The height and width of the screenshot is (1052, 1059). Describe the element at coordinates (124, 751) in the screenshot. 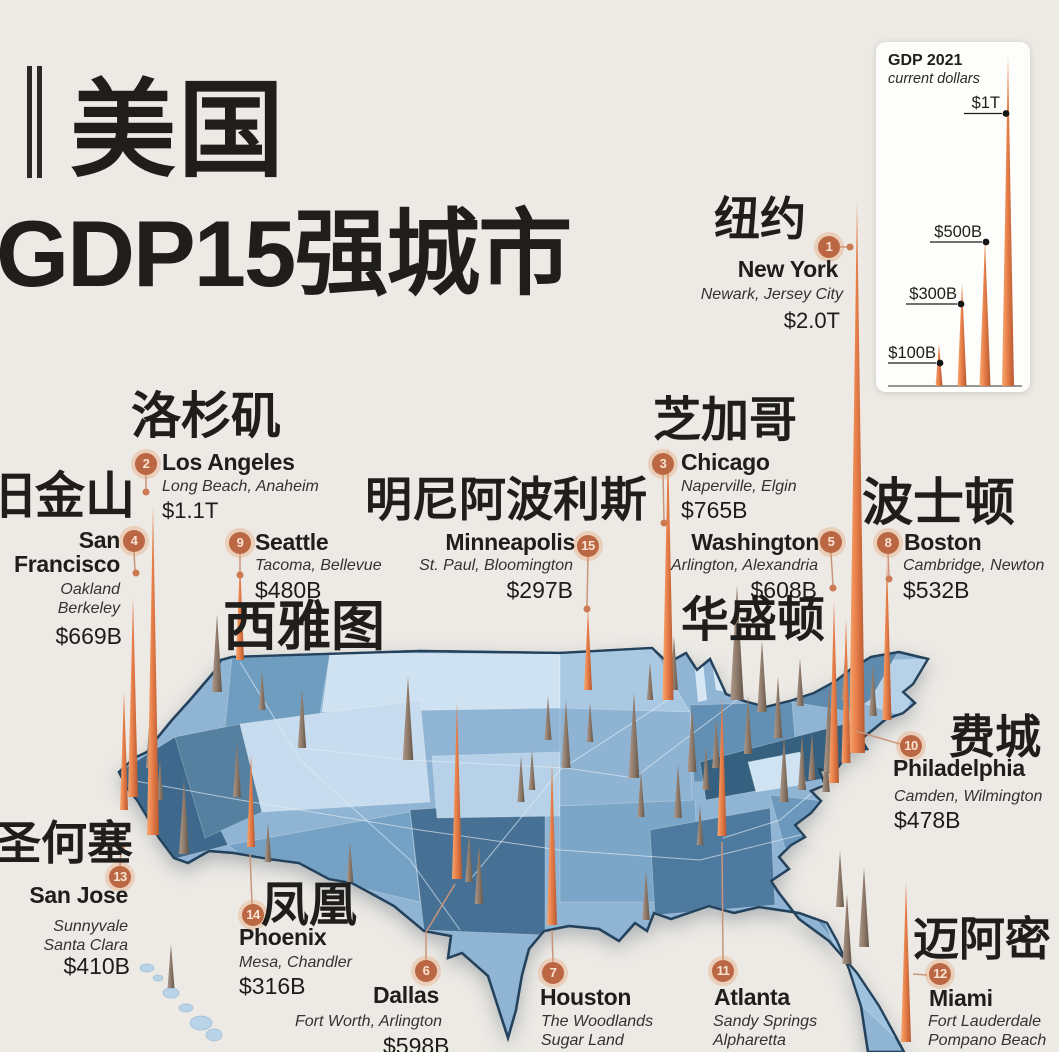

I see `spike-san-jose` at that location.